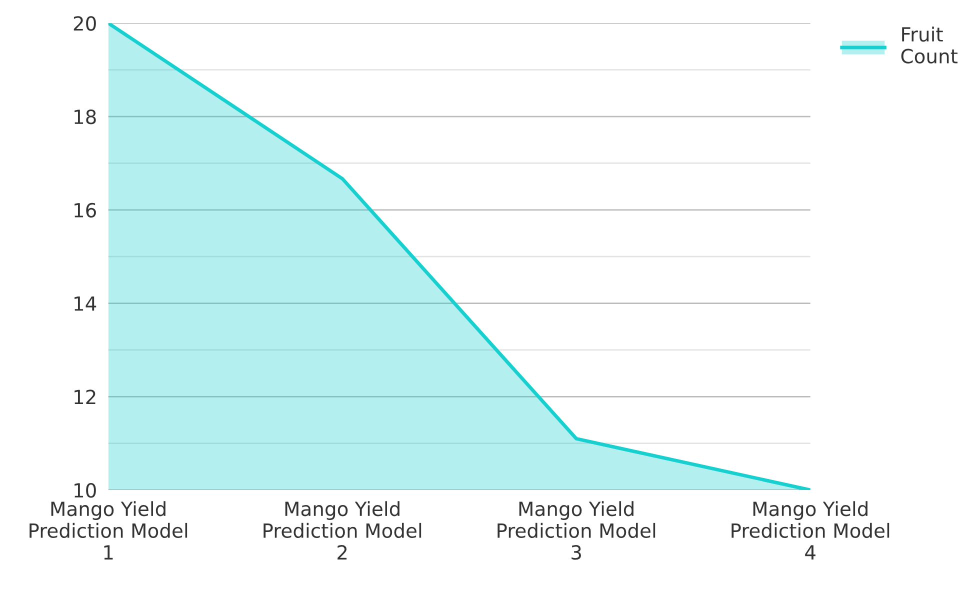 The height and width of the screenshot is (594, 967). What do you see at coordinates (85, 397) in the screenshot?
I see `y-tick-label: 12` at bounding box center [85, 397].